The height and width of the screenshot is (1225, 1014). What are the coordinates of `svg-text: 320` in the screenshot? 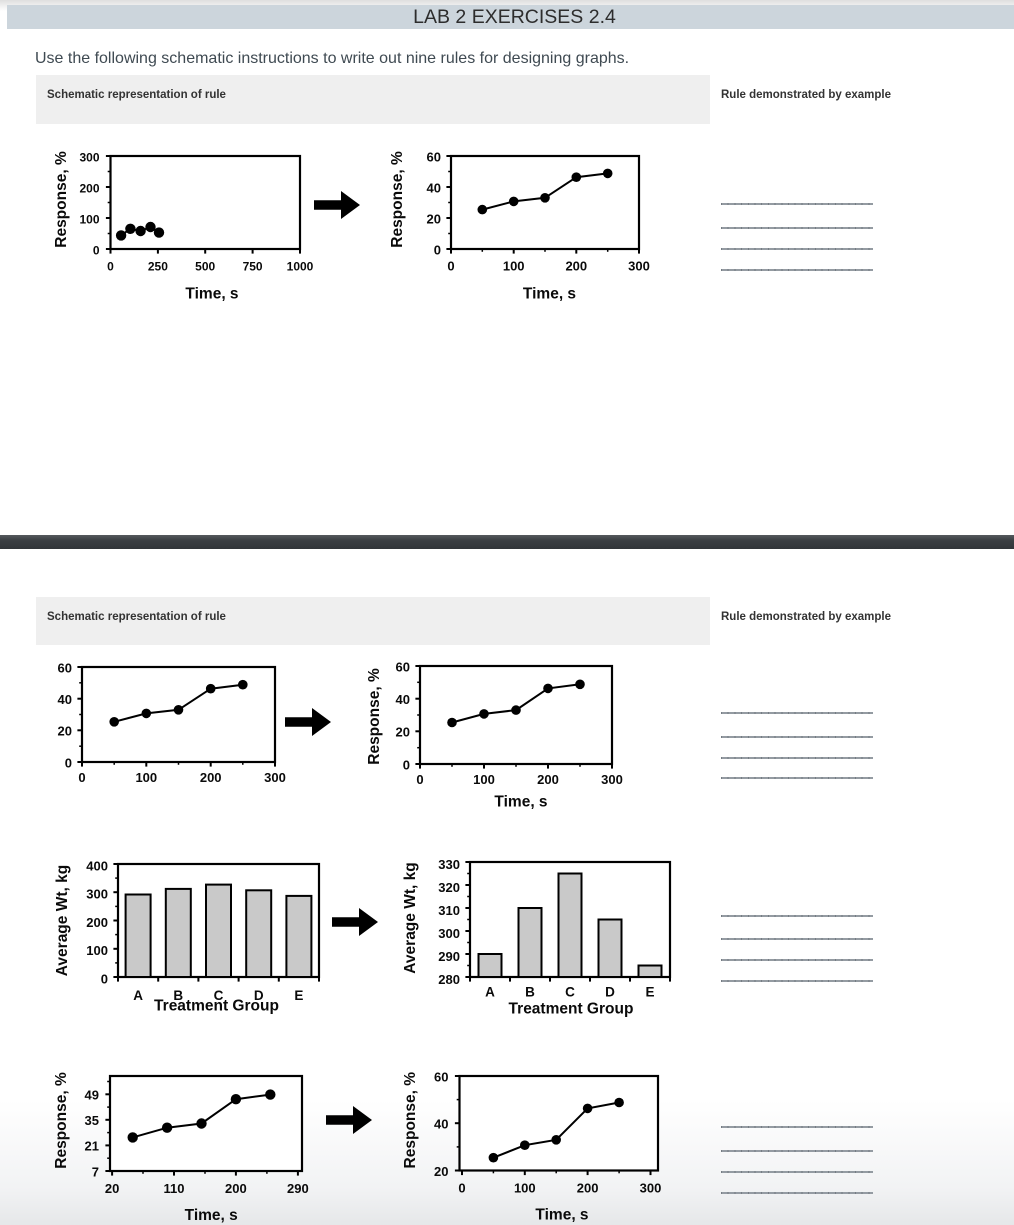 It's located at (449, 887).